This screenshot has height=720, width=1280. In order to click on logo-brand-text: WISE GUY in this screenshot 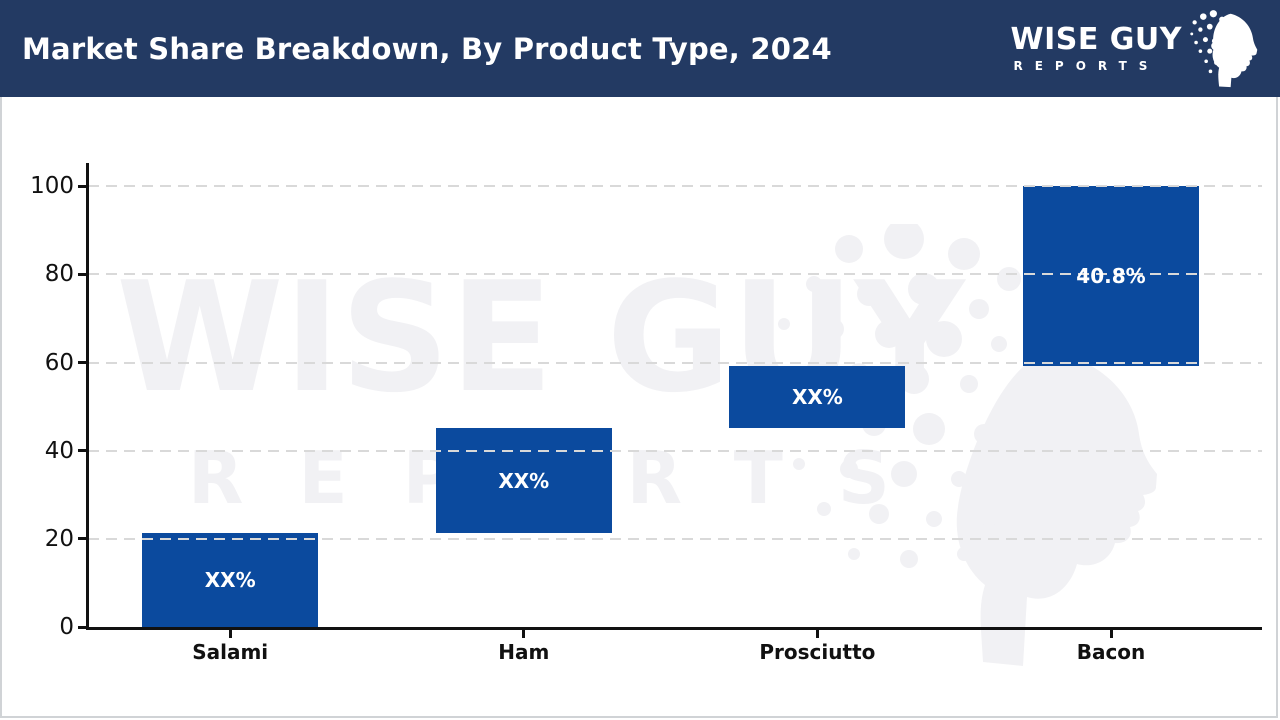, I will do `click(1096, 39)`.